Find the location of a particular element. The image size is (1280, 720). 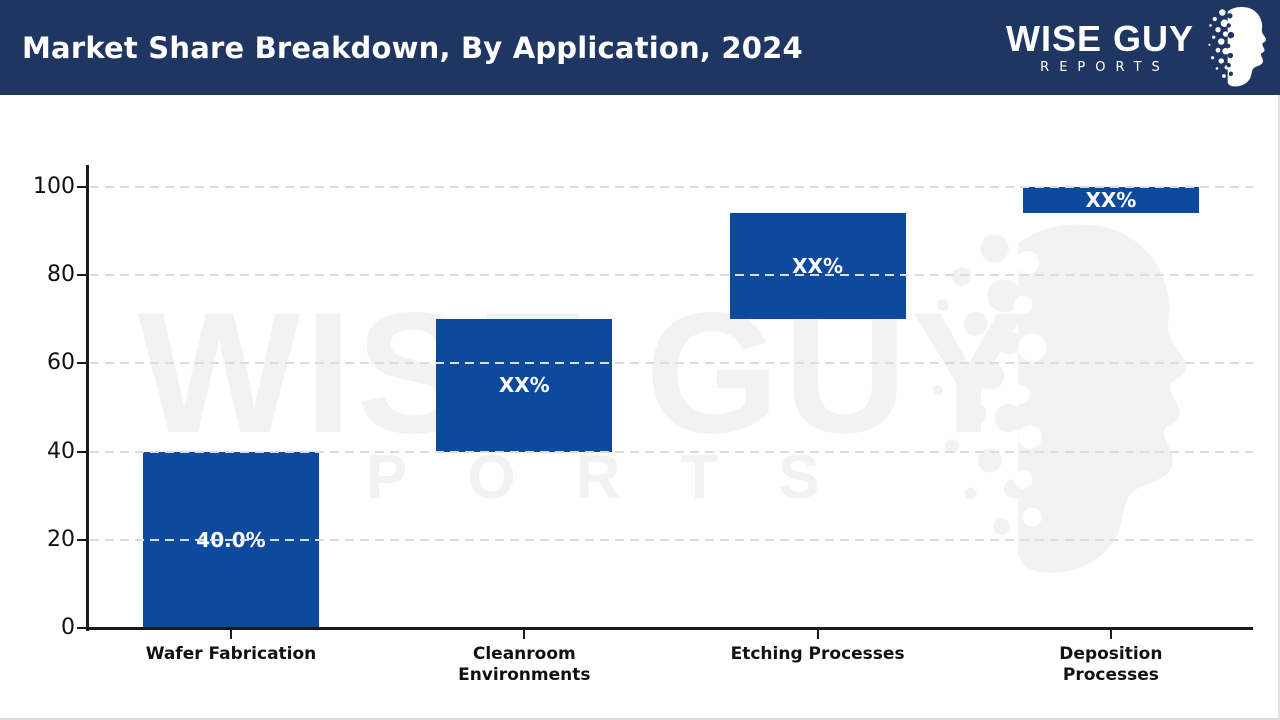

x-category-label: Deposition Processes is located at coordinates (1111, 665).